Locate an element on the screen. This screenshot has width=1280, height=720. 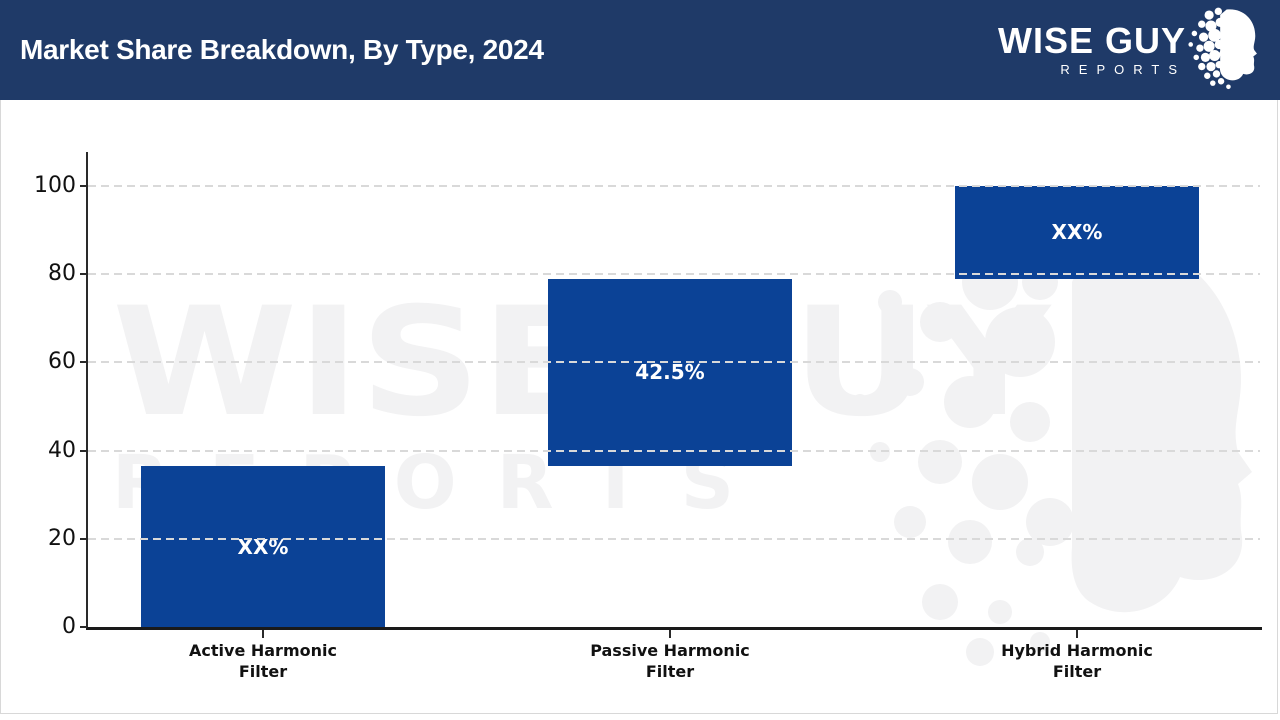
x-category-label: Hybrid Harmonic Filter is located at coordinates (1077, 661).